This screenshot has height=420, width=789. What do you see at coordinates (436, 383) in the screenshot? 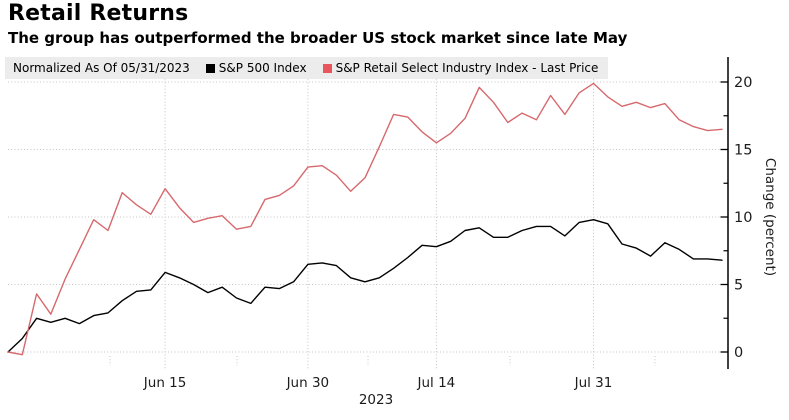
I see `x-tick-label: Jul 14` at bounding box center [436, 383].